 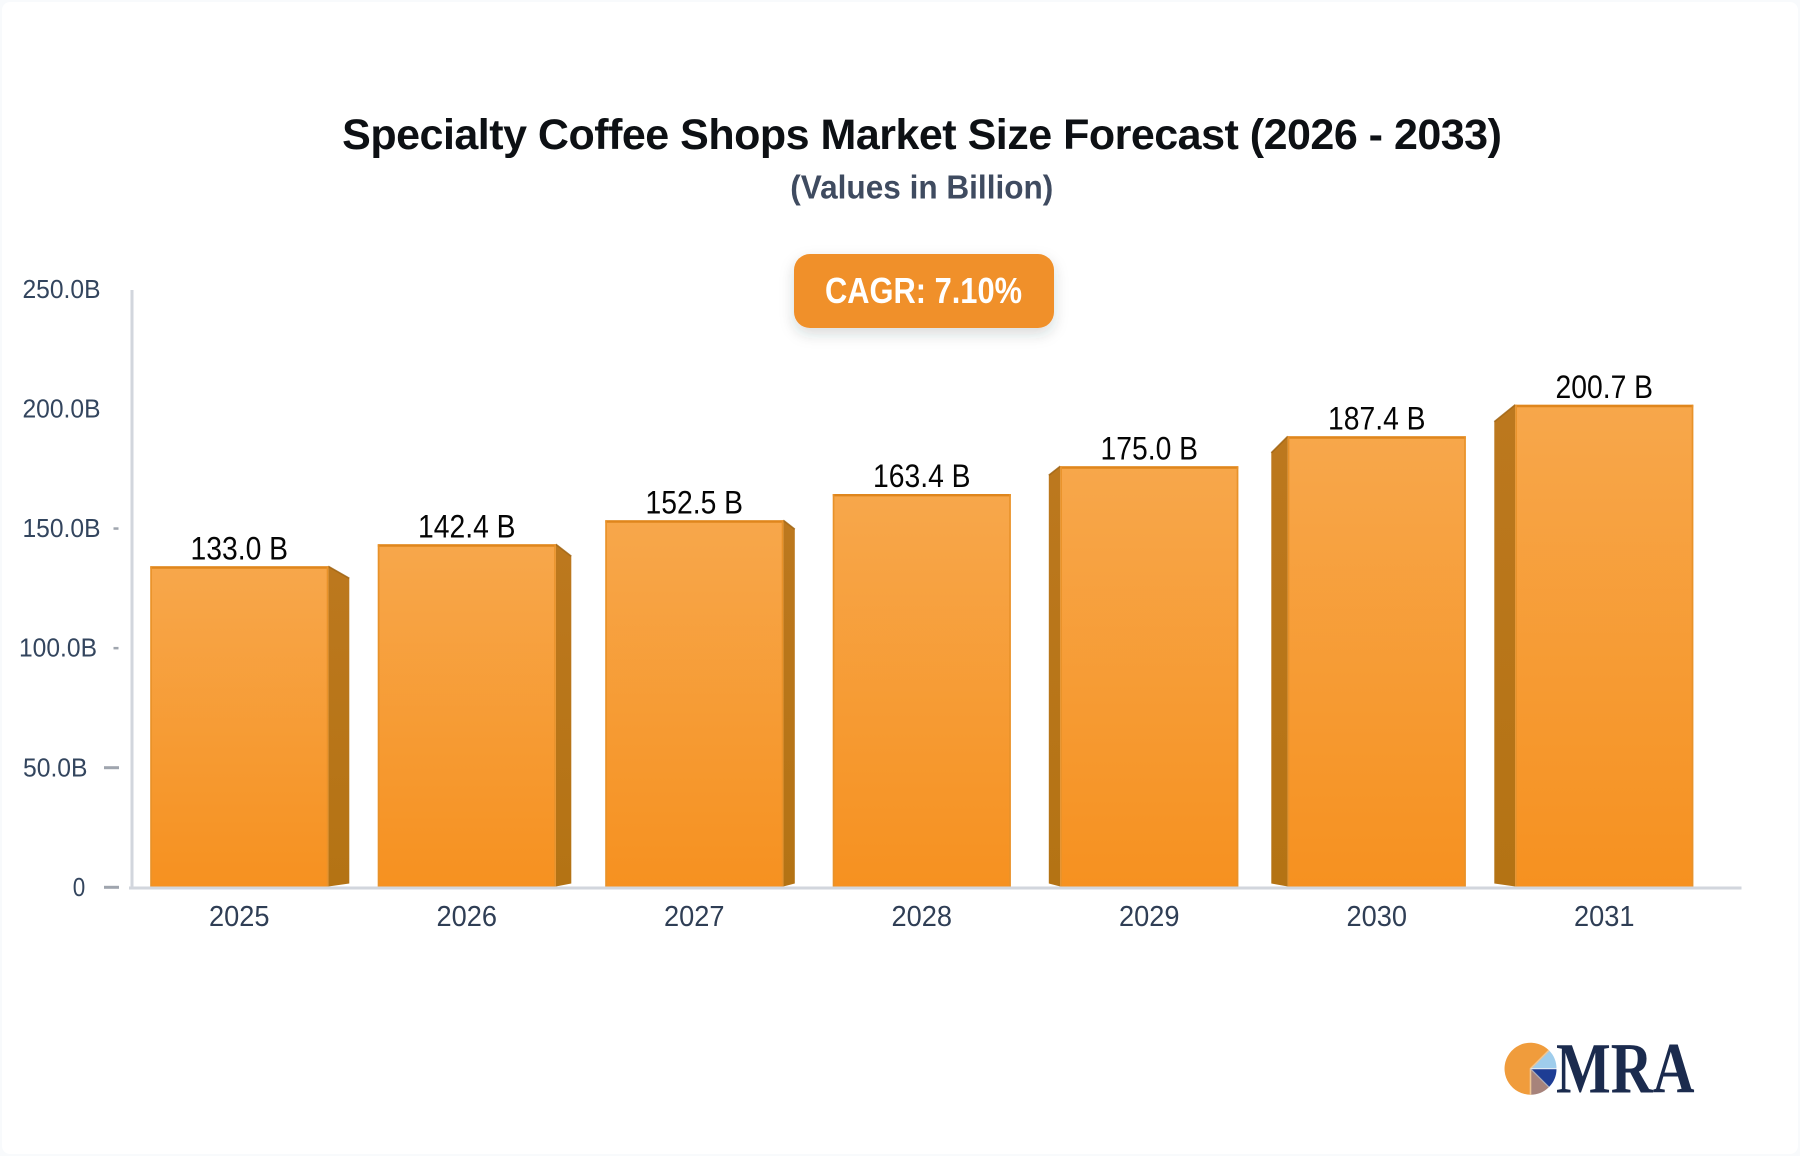 What do you see at coordinates (79, 887) in the screenshot?
I see `svg-text: 0` at bounding box center [79, 887].